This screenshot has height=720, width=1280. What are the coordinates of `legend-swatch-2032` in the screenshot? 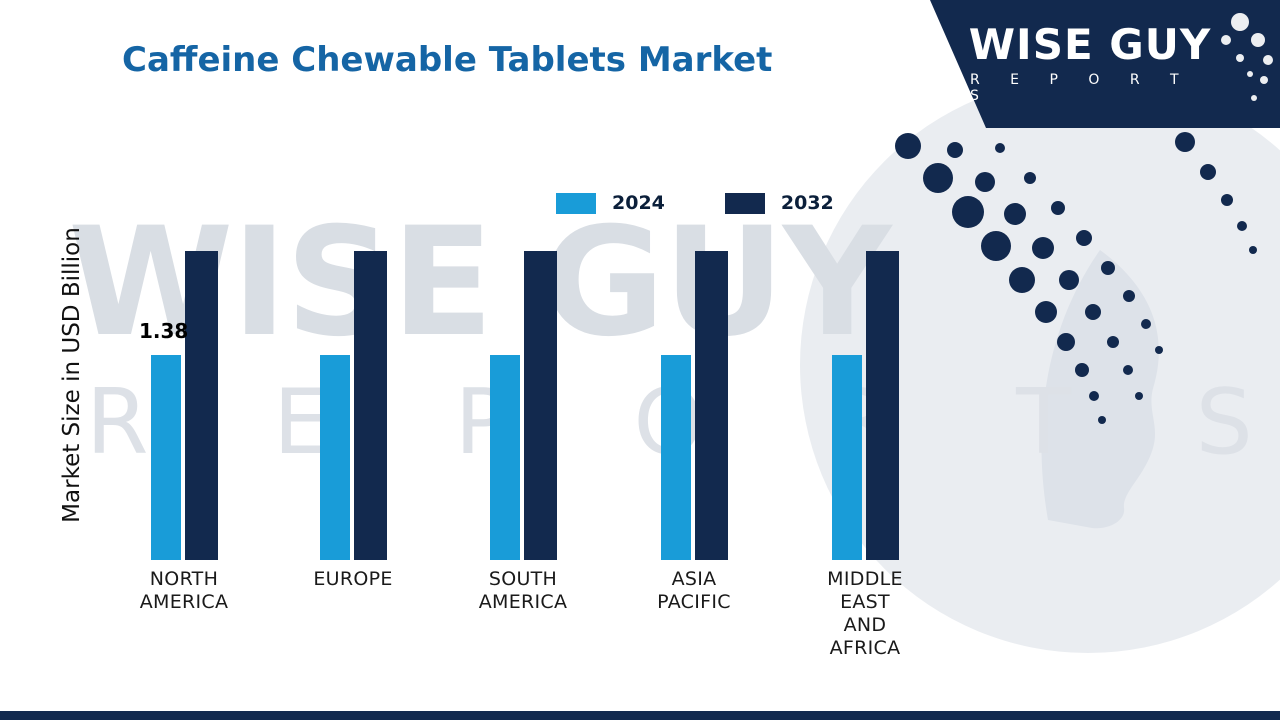 It's located at (744, 203).